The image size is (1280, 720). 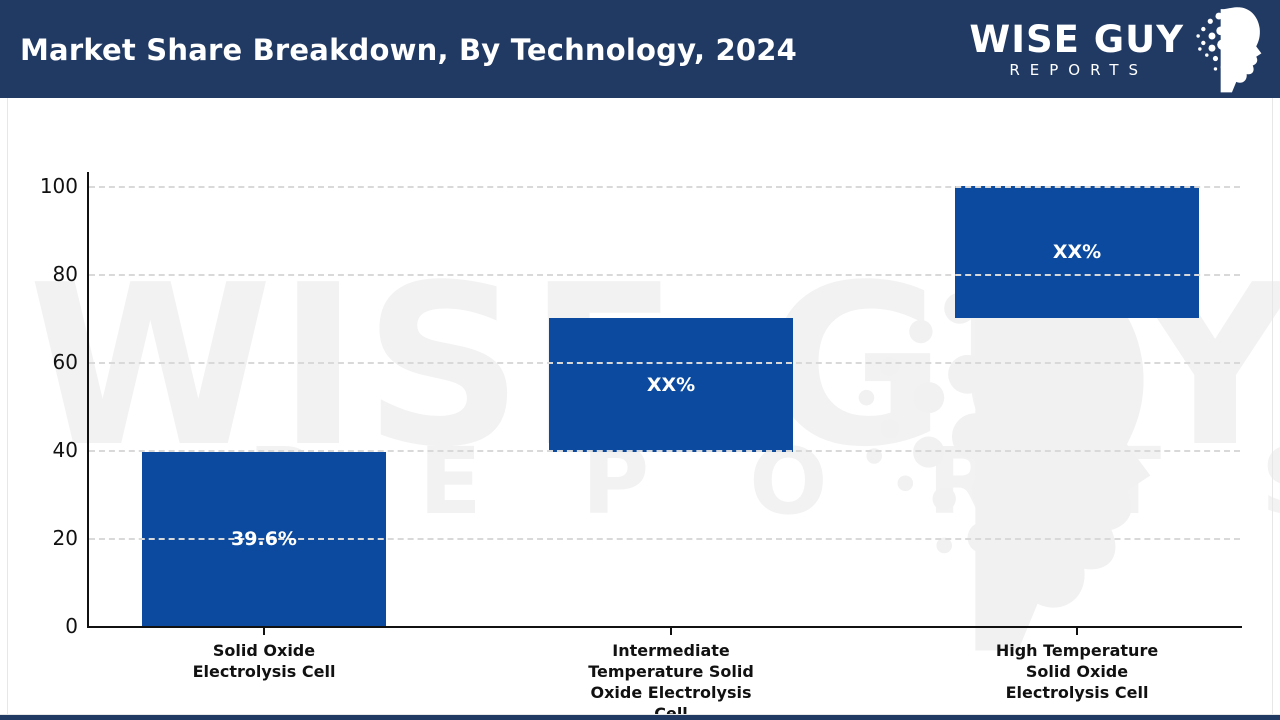 I want to click on bottom-frame-line, so click(x=640, y=714).